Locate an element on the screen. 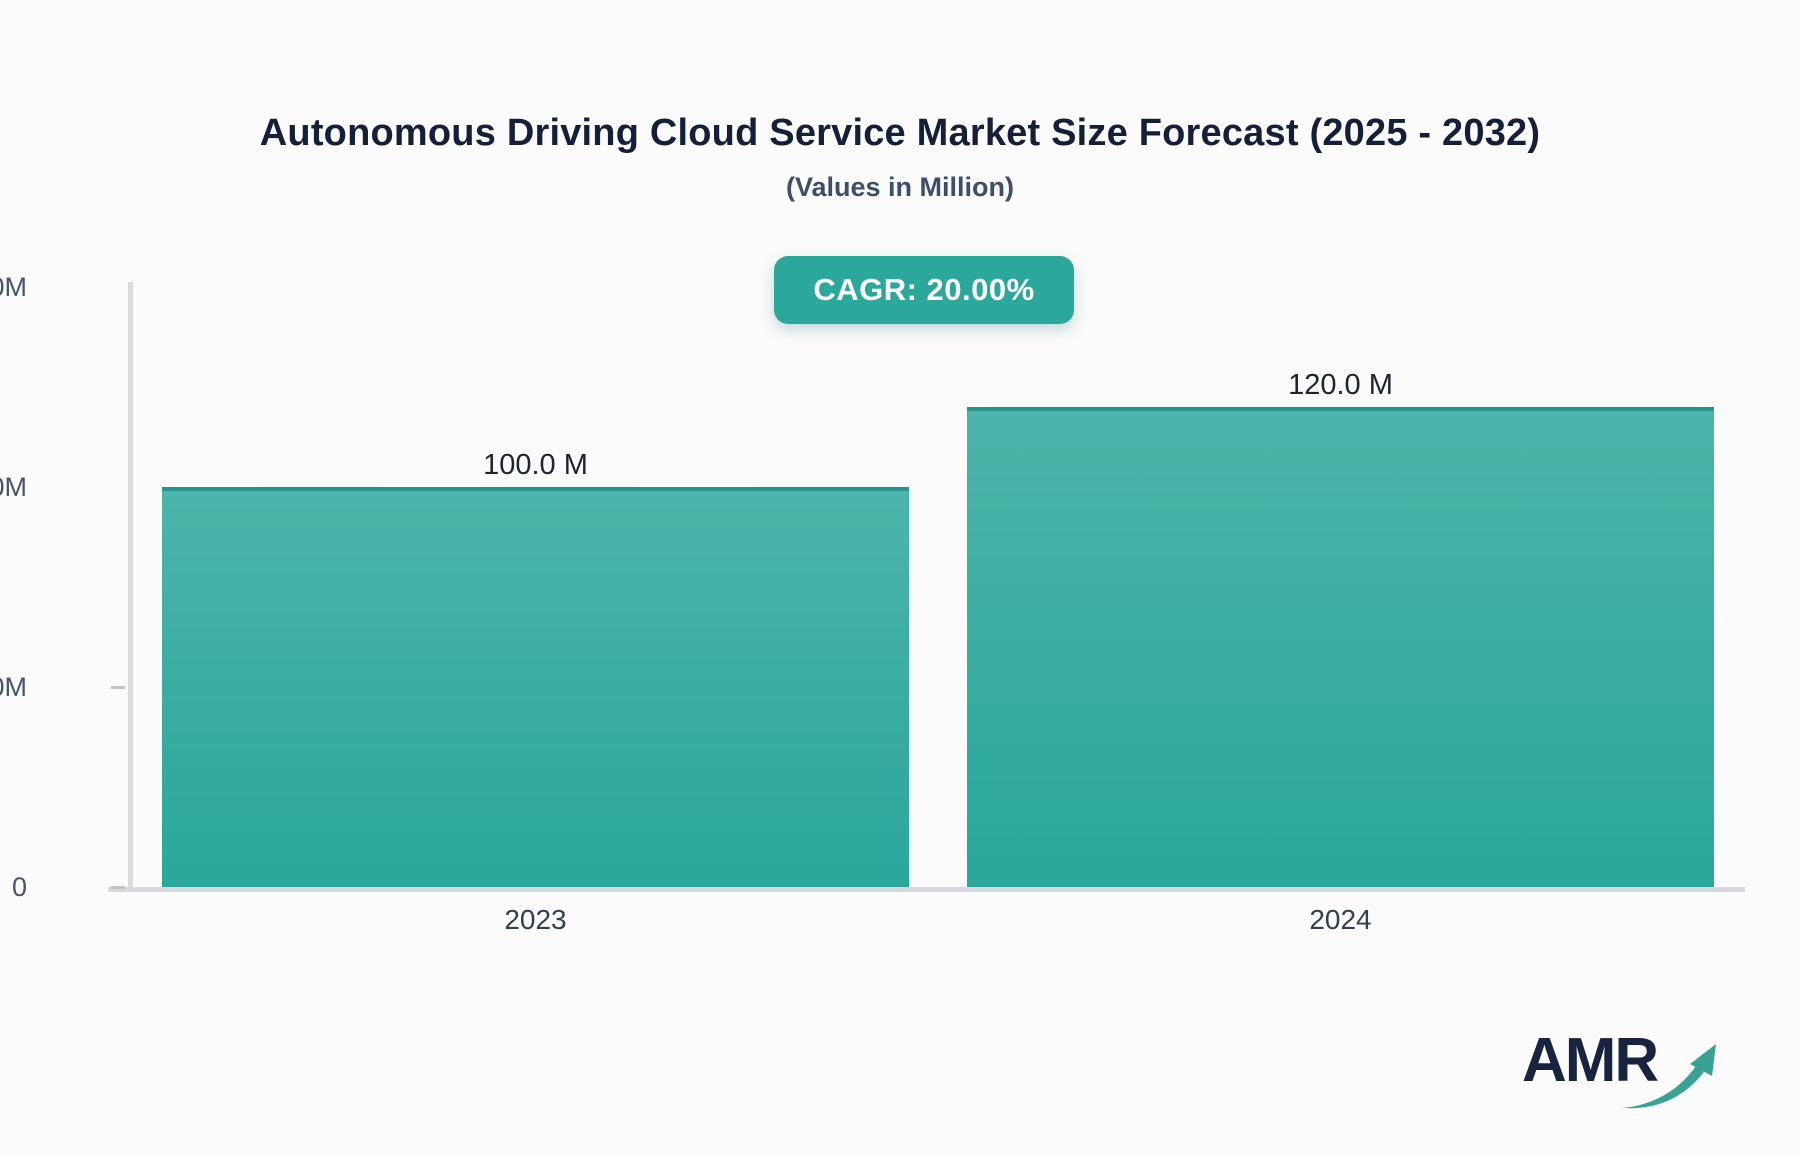 The image size is (1800, 1156). x-axis-line is located at coordinates (926, 889).